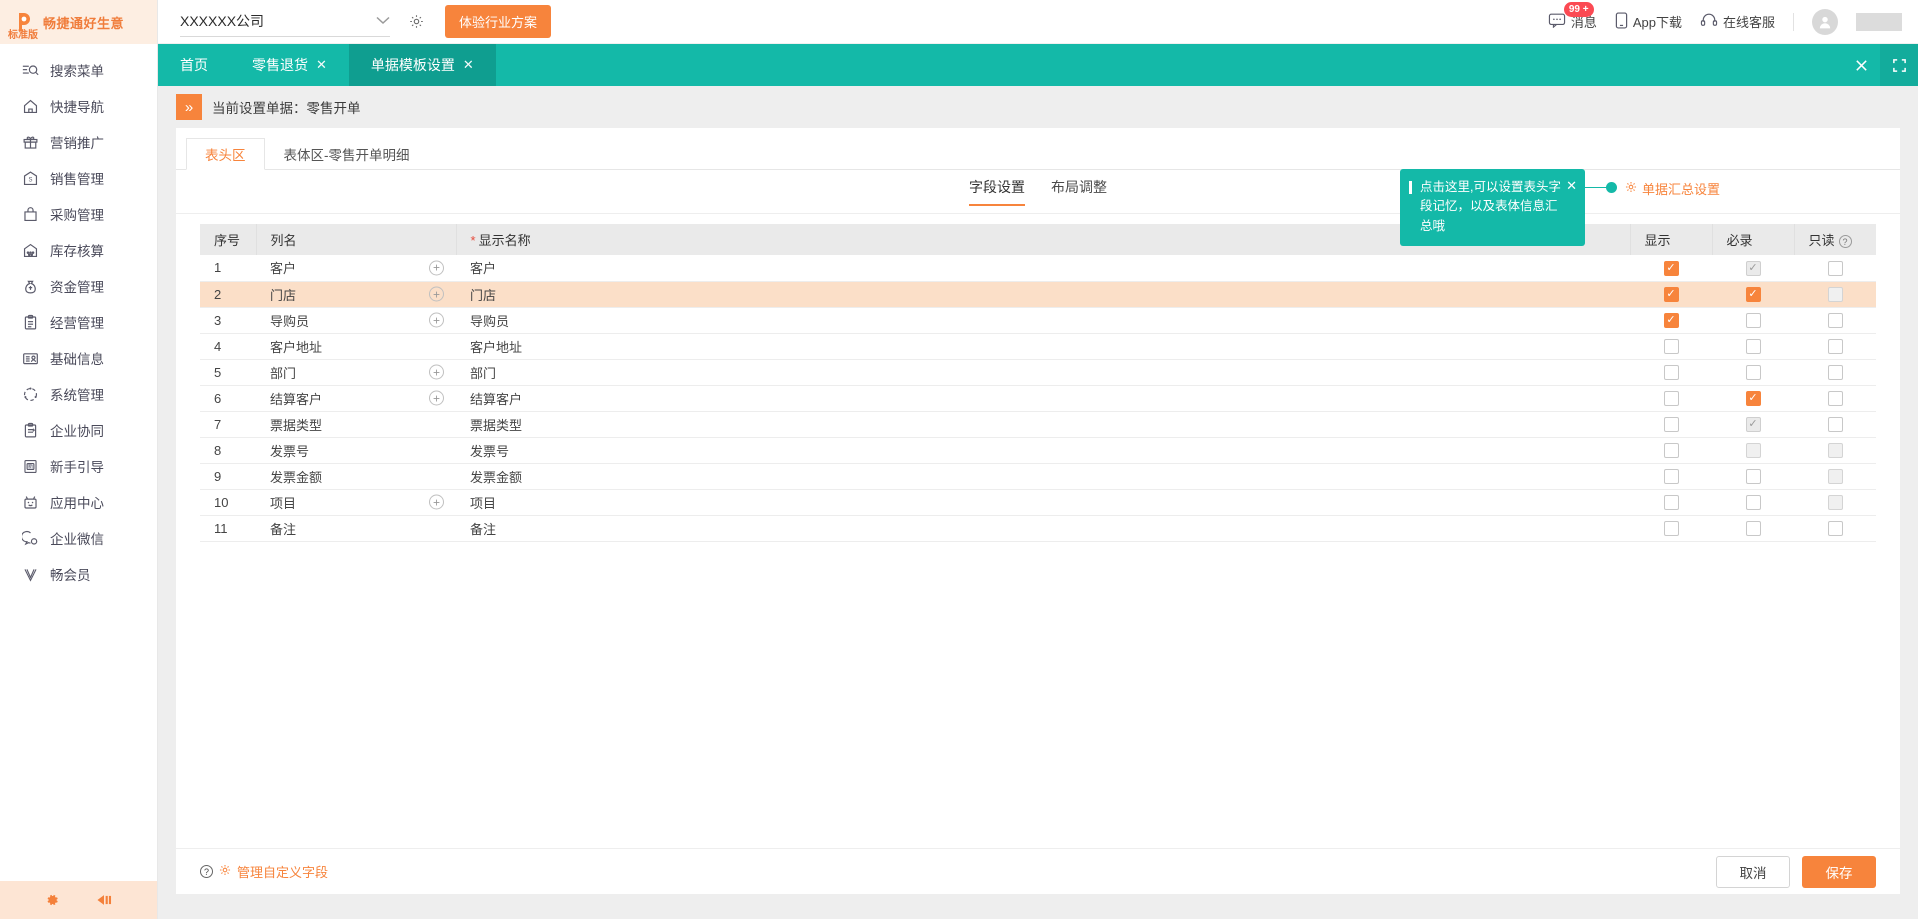 This screenshot has width=1918, height=919. I want to click on cell-display: 门店, so click(1043, 294).